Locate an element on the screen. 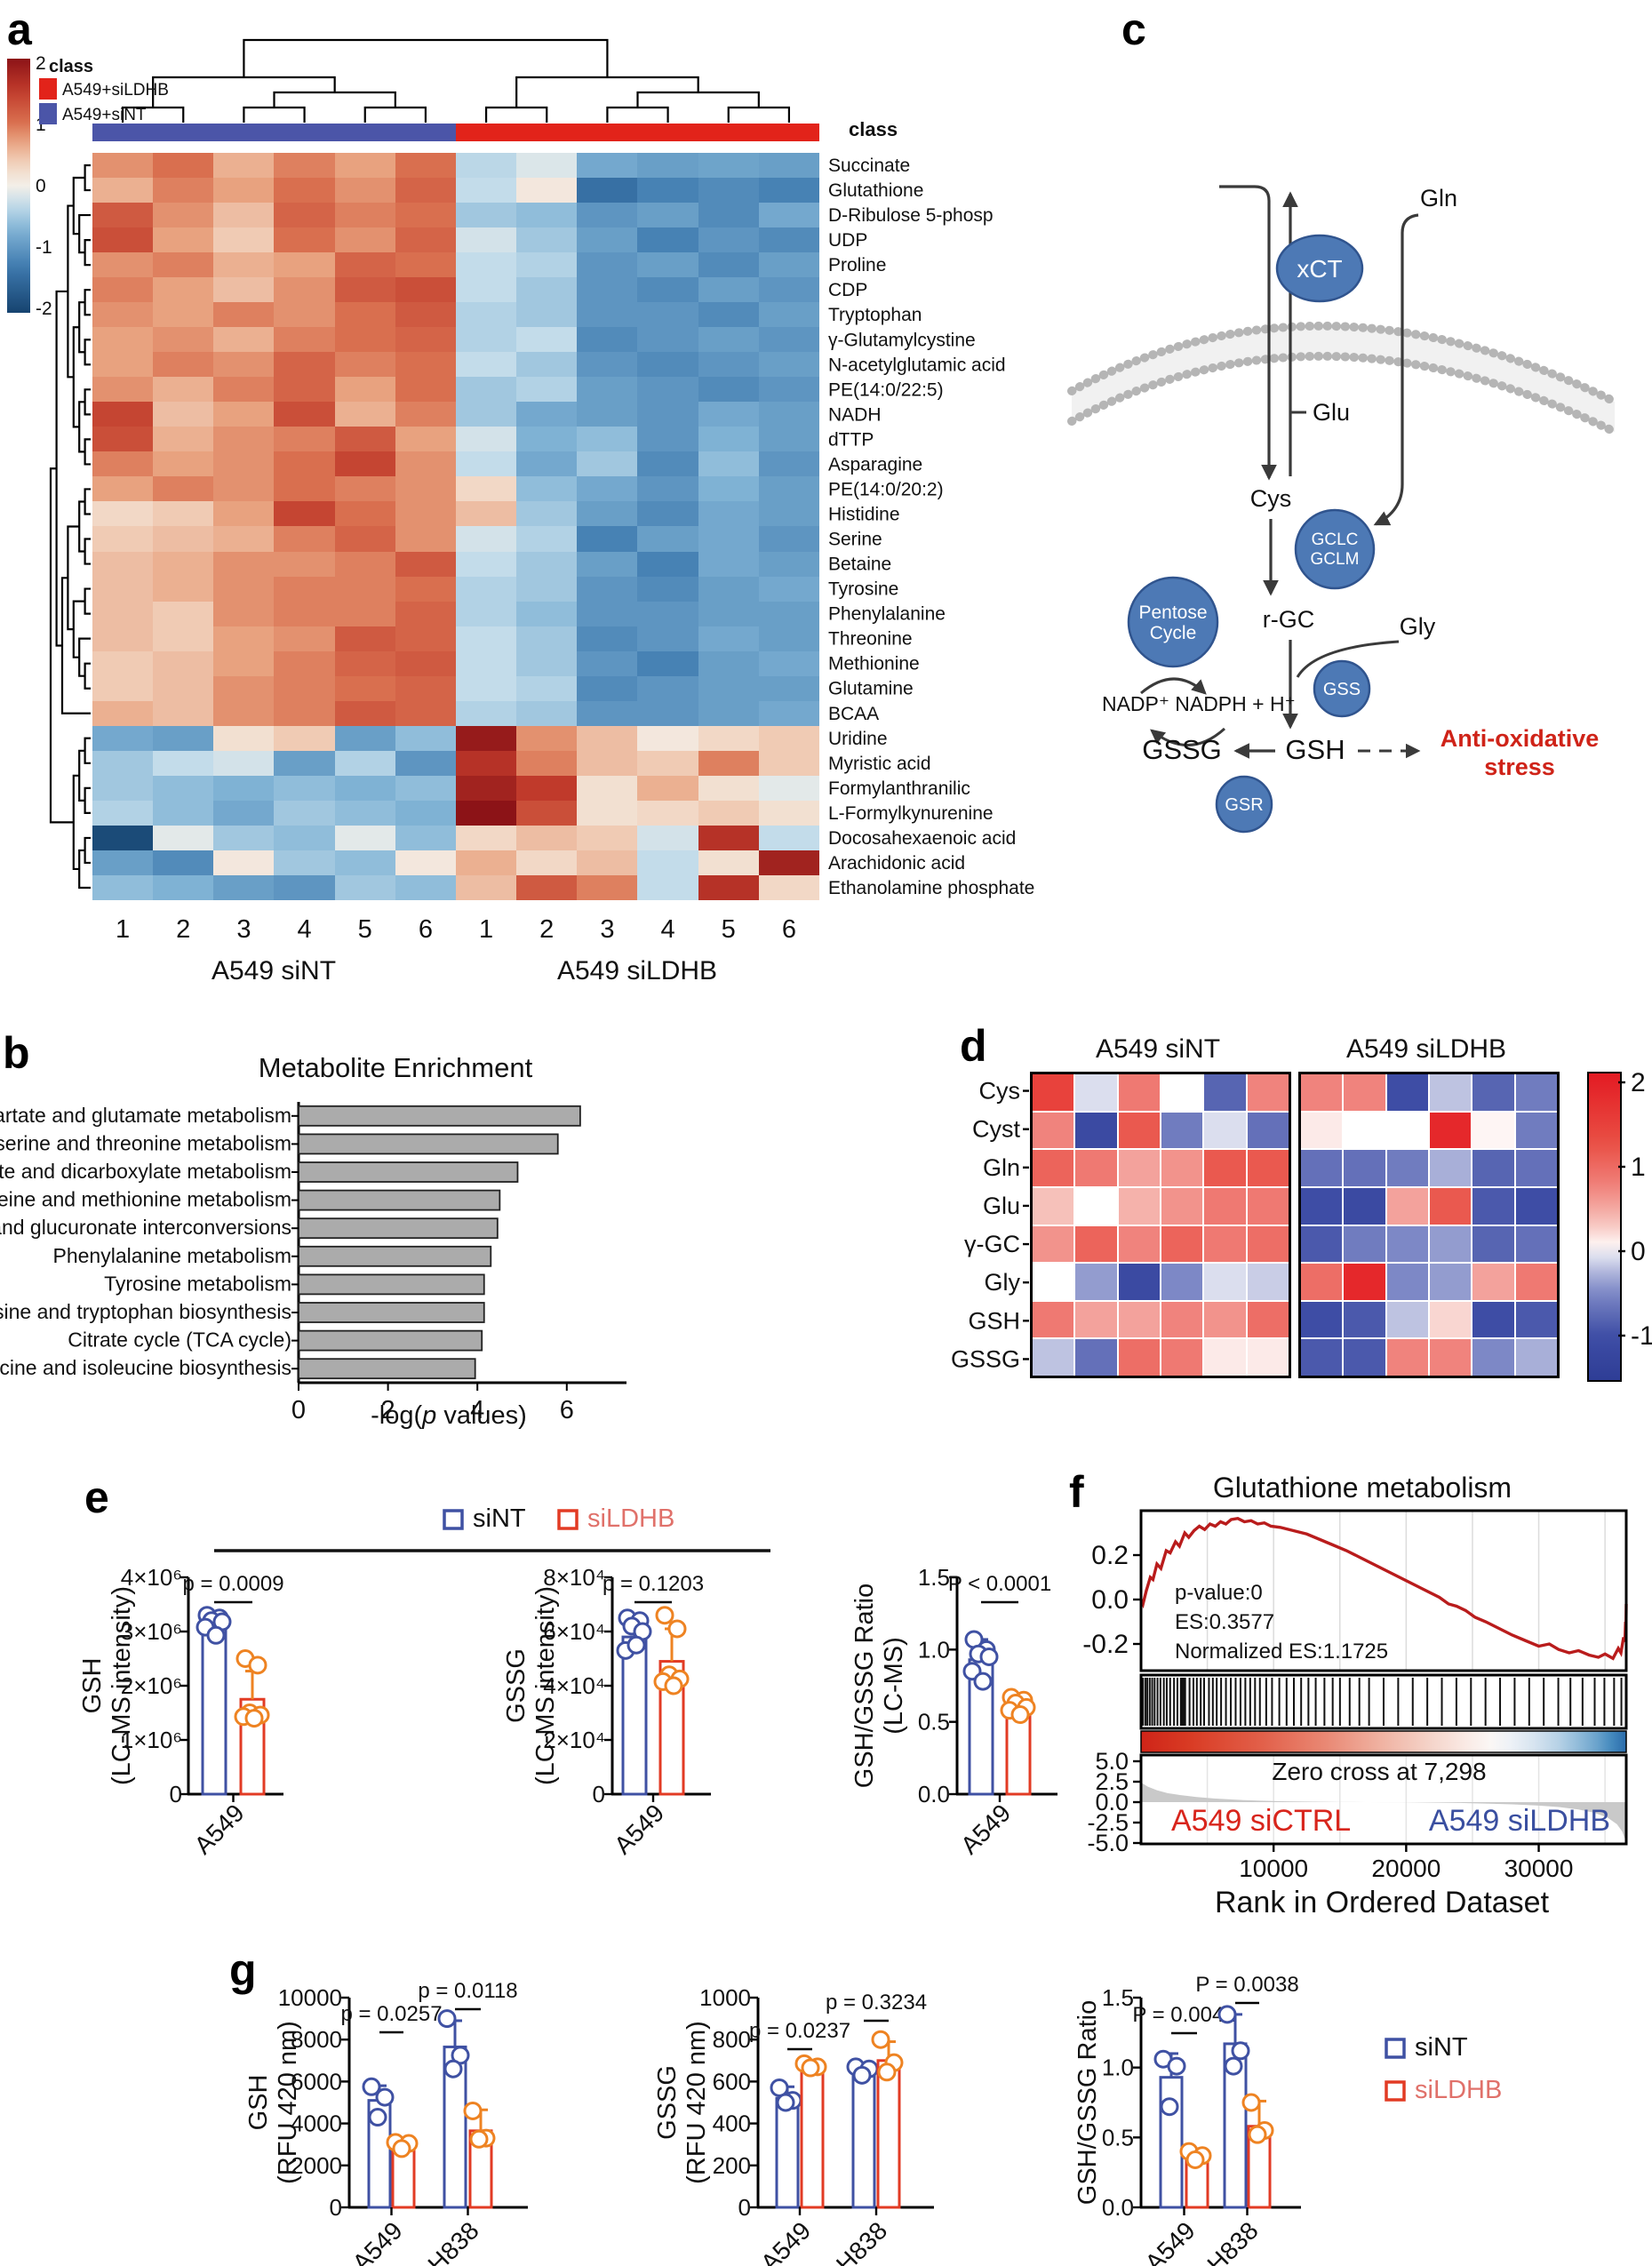  heatmap-a-col-number: 1 is located at coordinates (123, 930).